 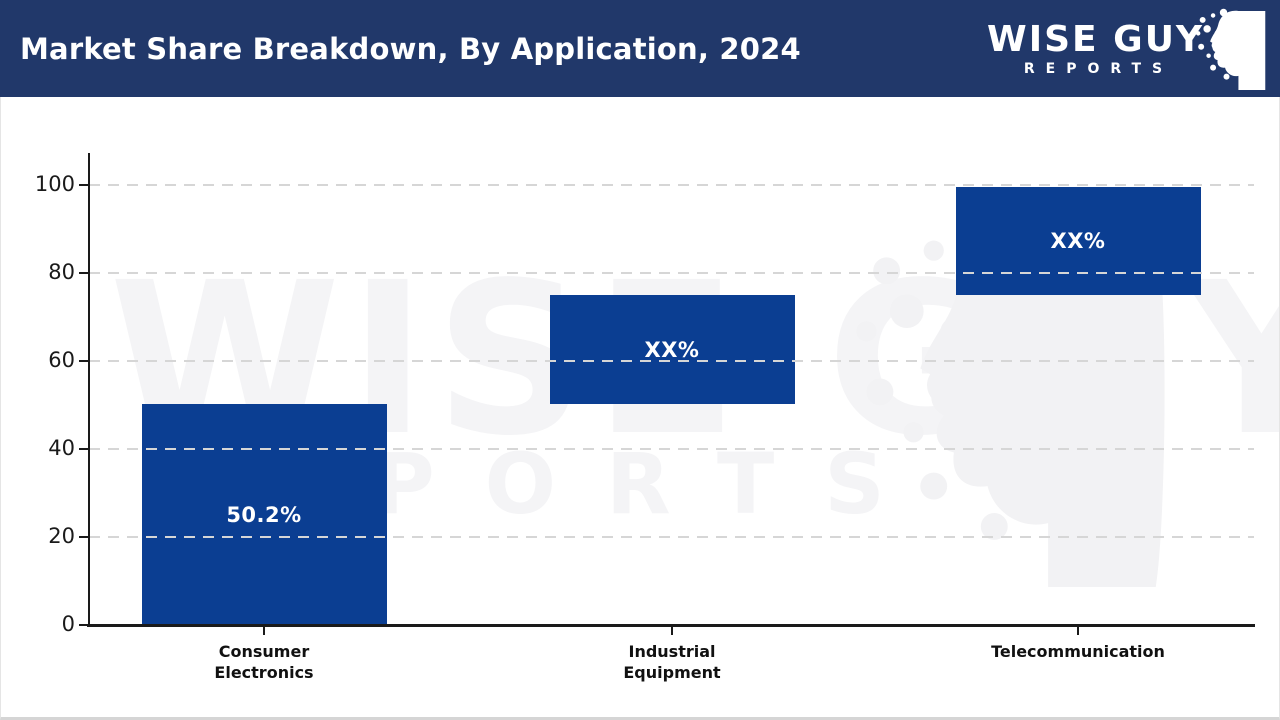 I want to click on category-label: Industrial Equipment, so click(x=672, y=662).